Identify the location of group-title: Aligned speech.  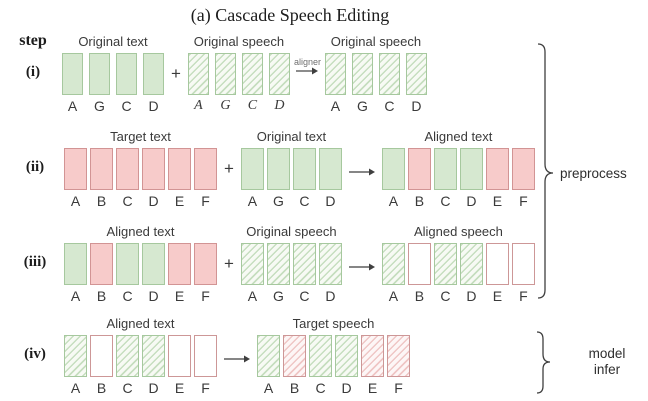
(458, 231).